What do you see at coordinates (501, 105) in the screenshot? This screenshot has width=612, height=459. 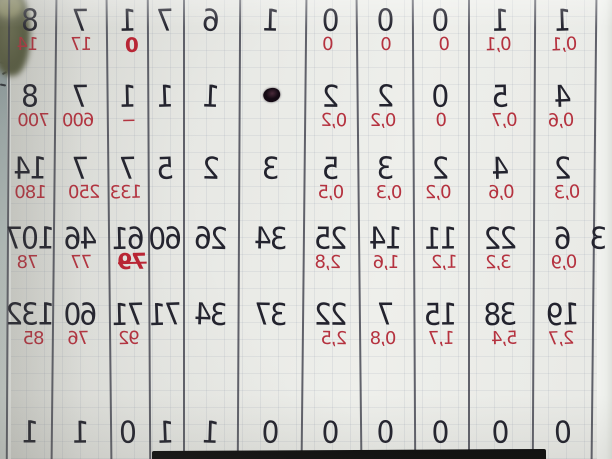 I see `table-cell: 5 0,7` at bounding box center [501, 105].